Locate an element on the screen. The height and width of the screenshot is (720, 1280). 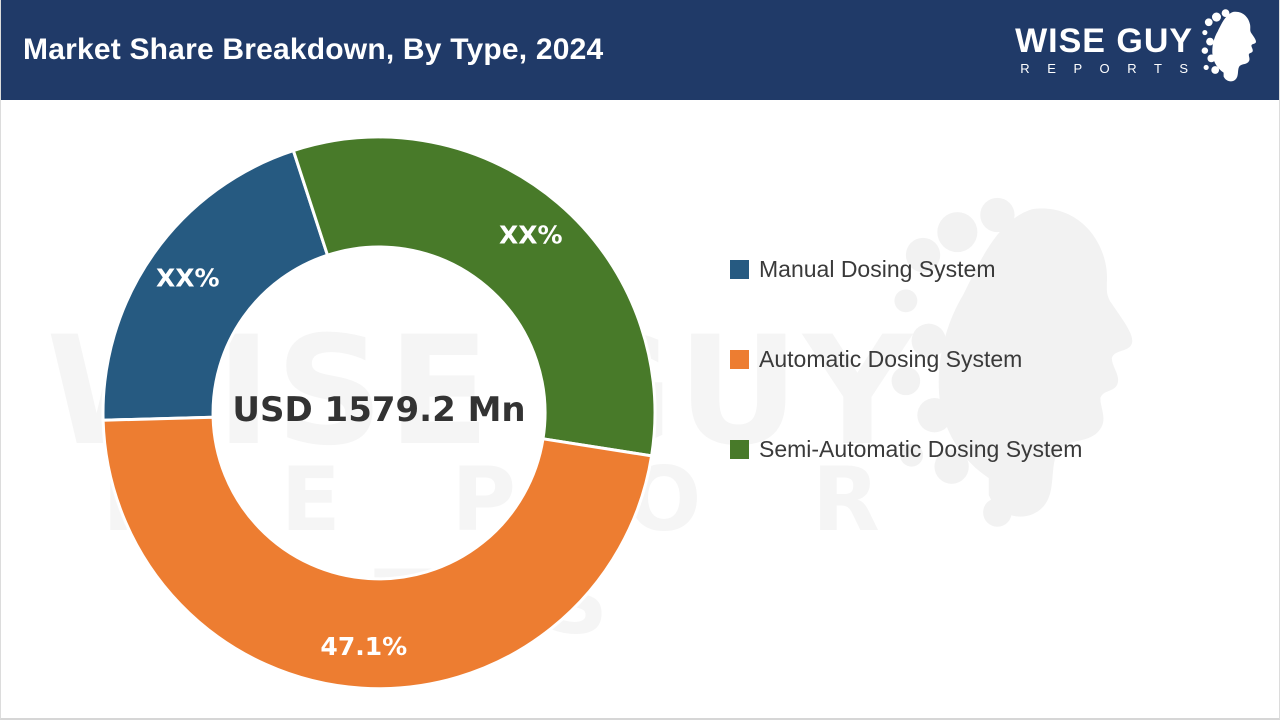
brand-subtitle: R E P O R T S is located at coordinates (1107, 68).